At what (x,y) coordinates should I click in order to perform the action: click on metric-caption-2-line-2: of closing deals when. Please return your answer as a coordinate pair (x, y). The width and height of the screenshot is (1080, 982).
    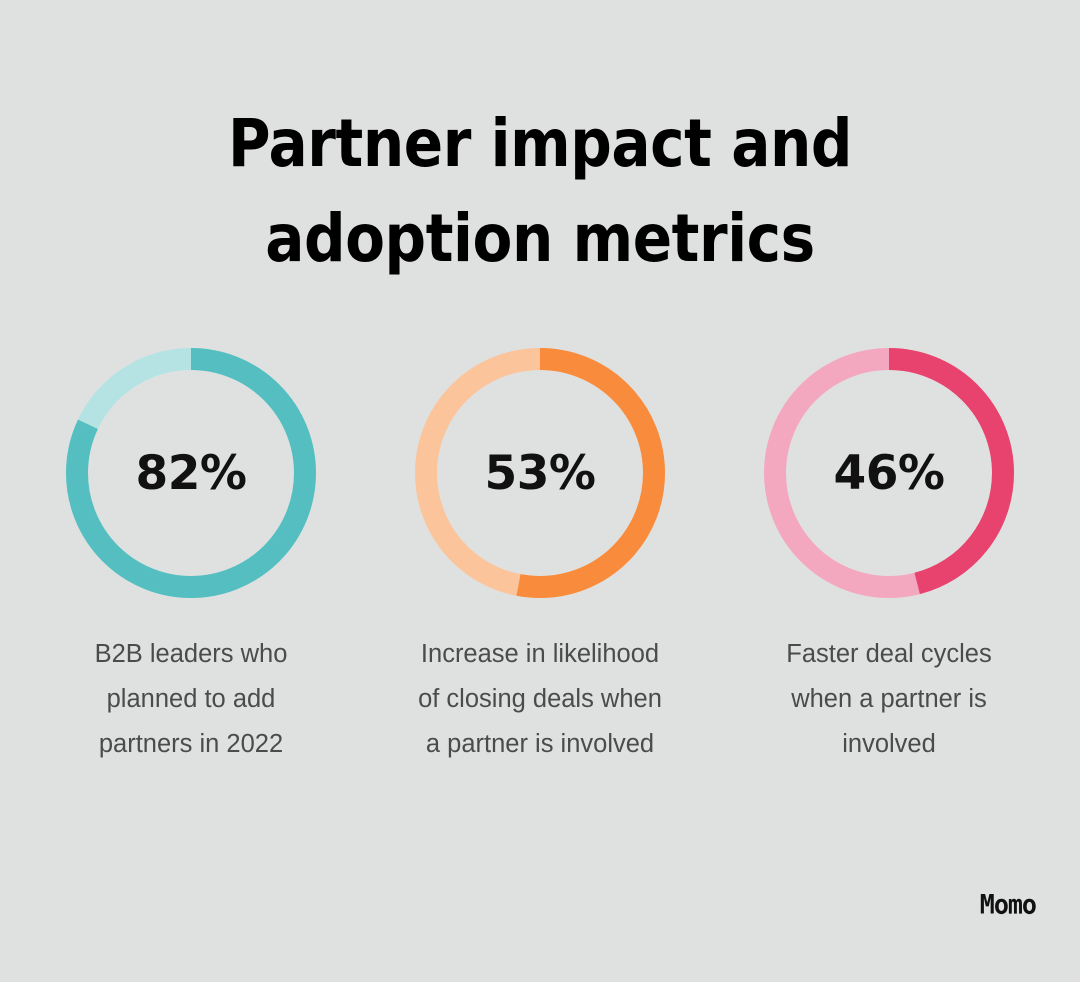
    Looking at the image, I should click on (540, 699).